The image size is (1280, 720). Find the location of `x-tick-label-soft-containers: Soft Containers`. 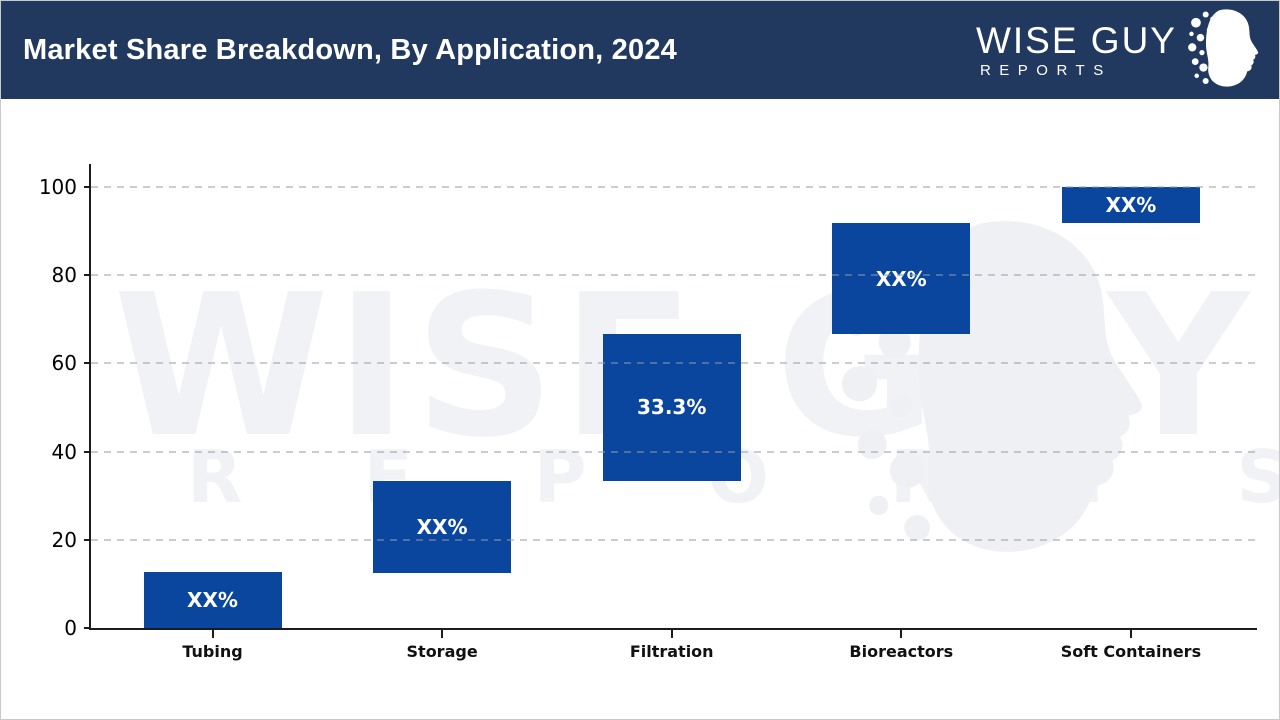

x-tick-label-soft-containers: Soft Containers is located at coordinates (1131, 651).